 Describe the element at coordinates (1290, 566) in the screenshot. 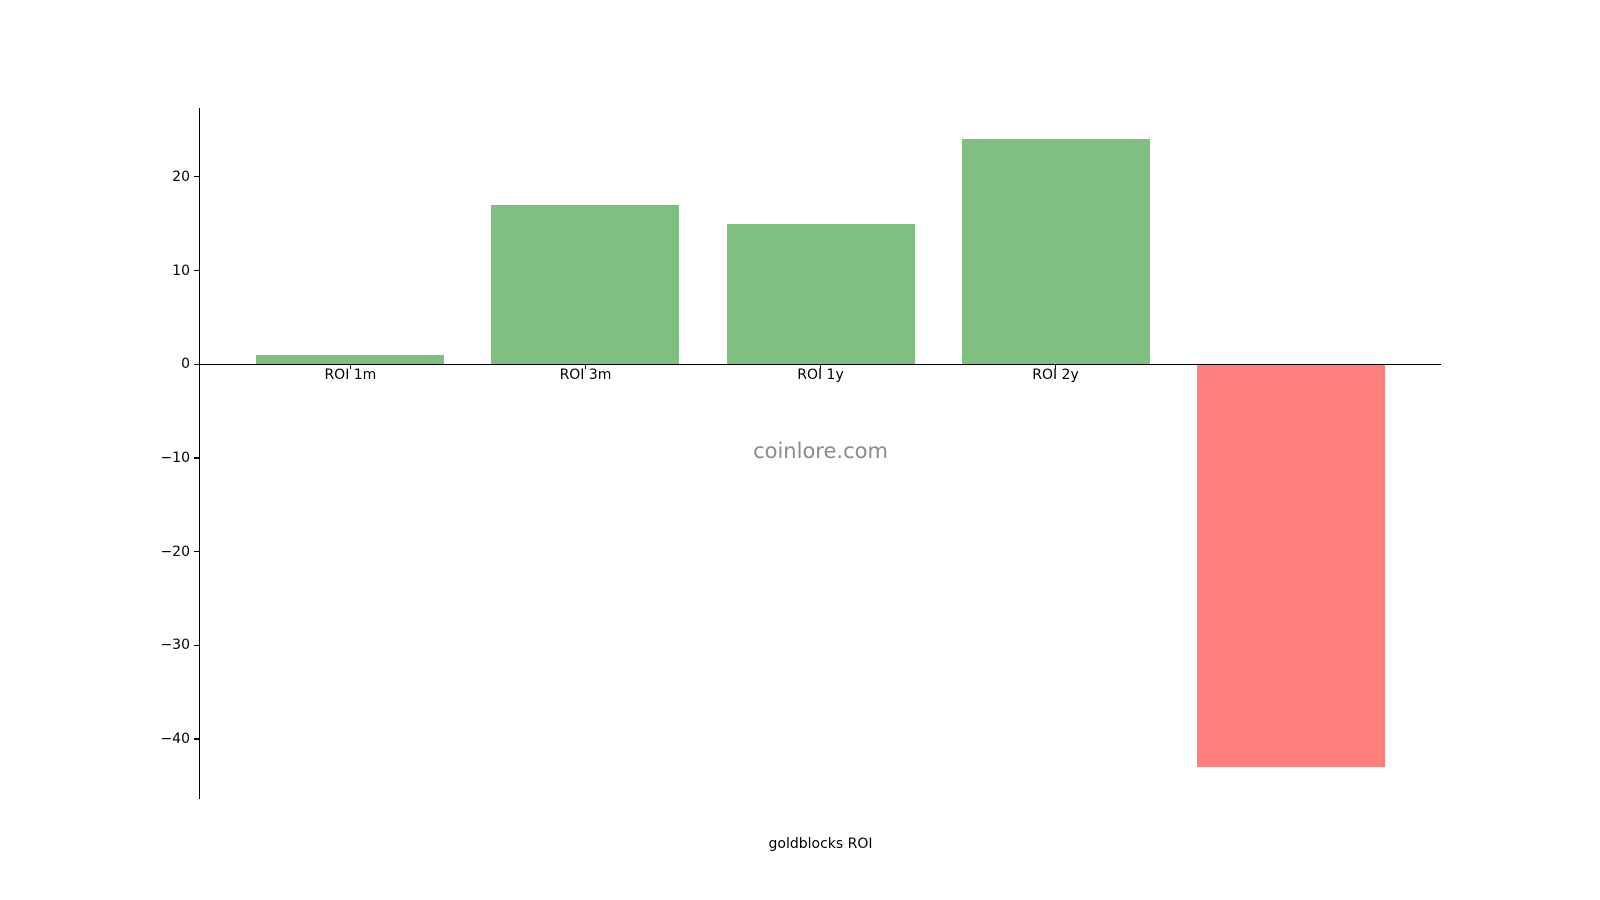

I see `bar-unlabeled` at that location.